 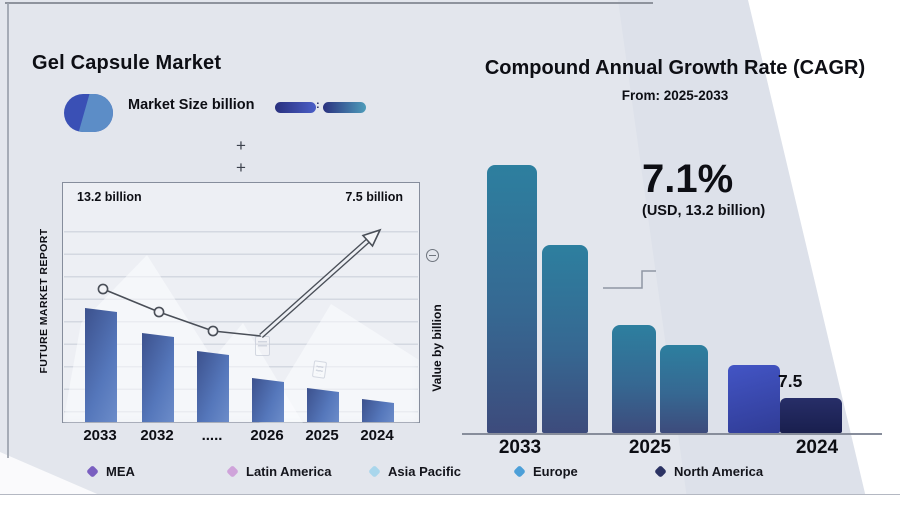 I want to click on legend-item: Asia Pacific, so click(x=414, y=471).